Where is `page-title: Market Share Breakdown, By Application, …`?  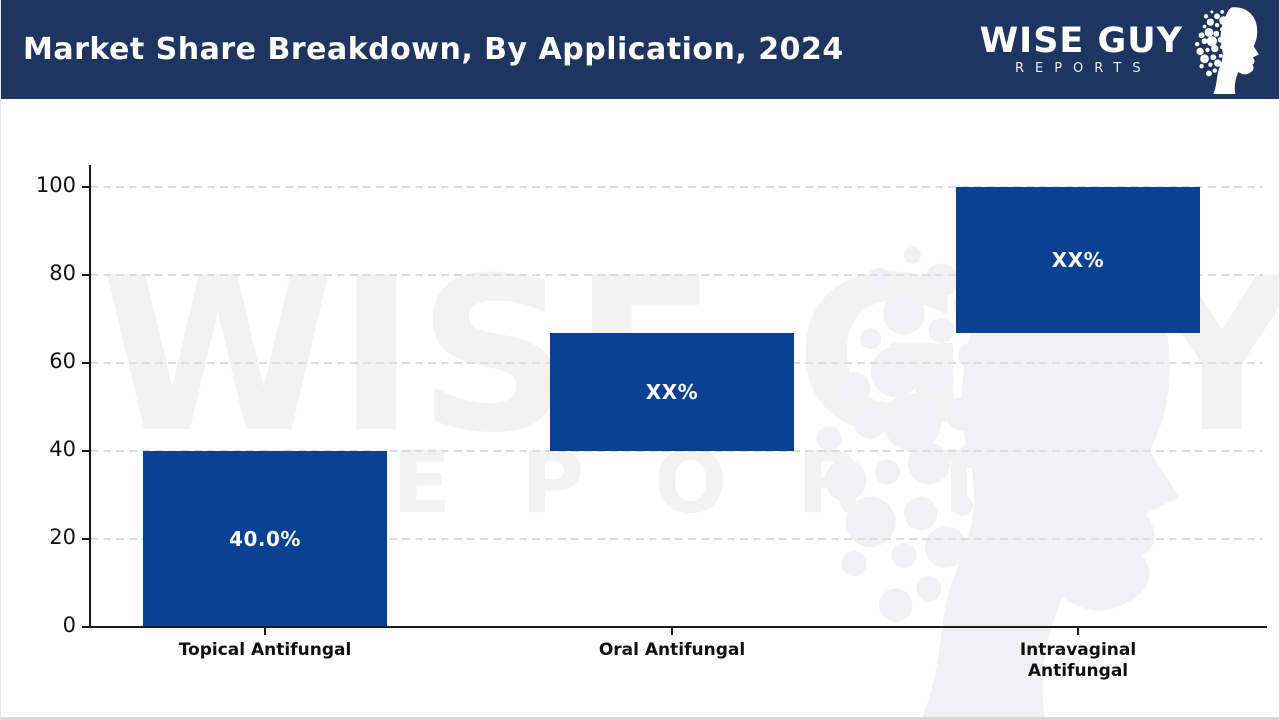 page-title: Market Share Breakdown, By Application, … is located at coordinates (433, 49).